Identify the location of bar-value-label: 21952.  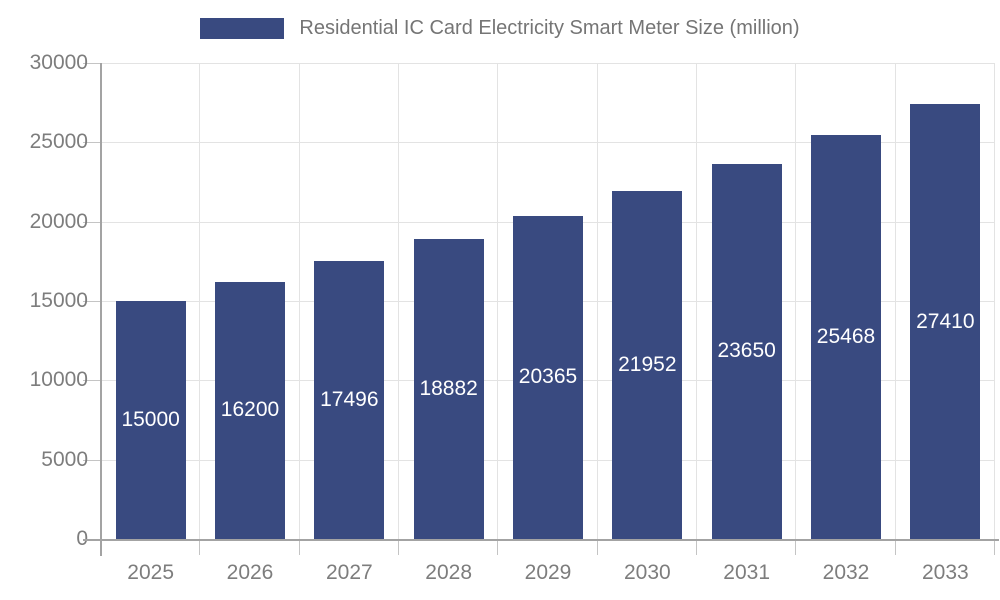
(647, 364).